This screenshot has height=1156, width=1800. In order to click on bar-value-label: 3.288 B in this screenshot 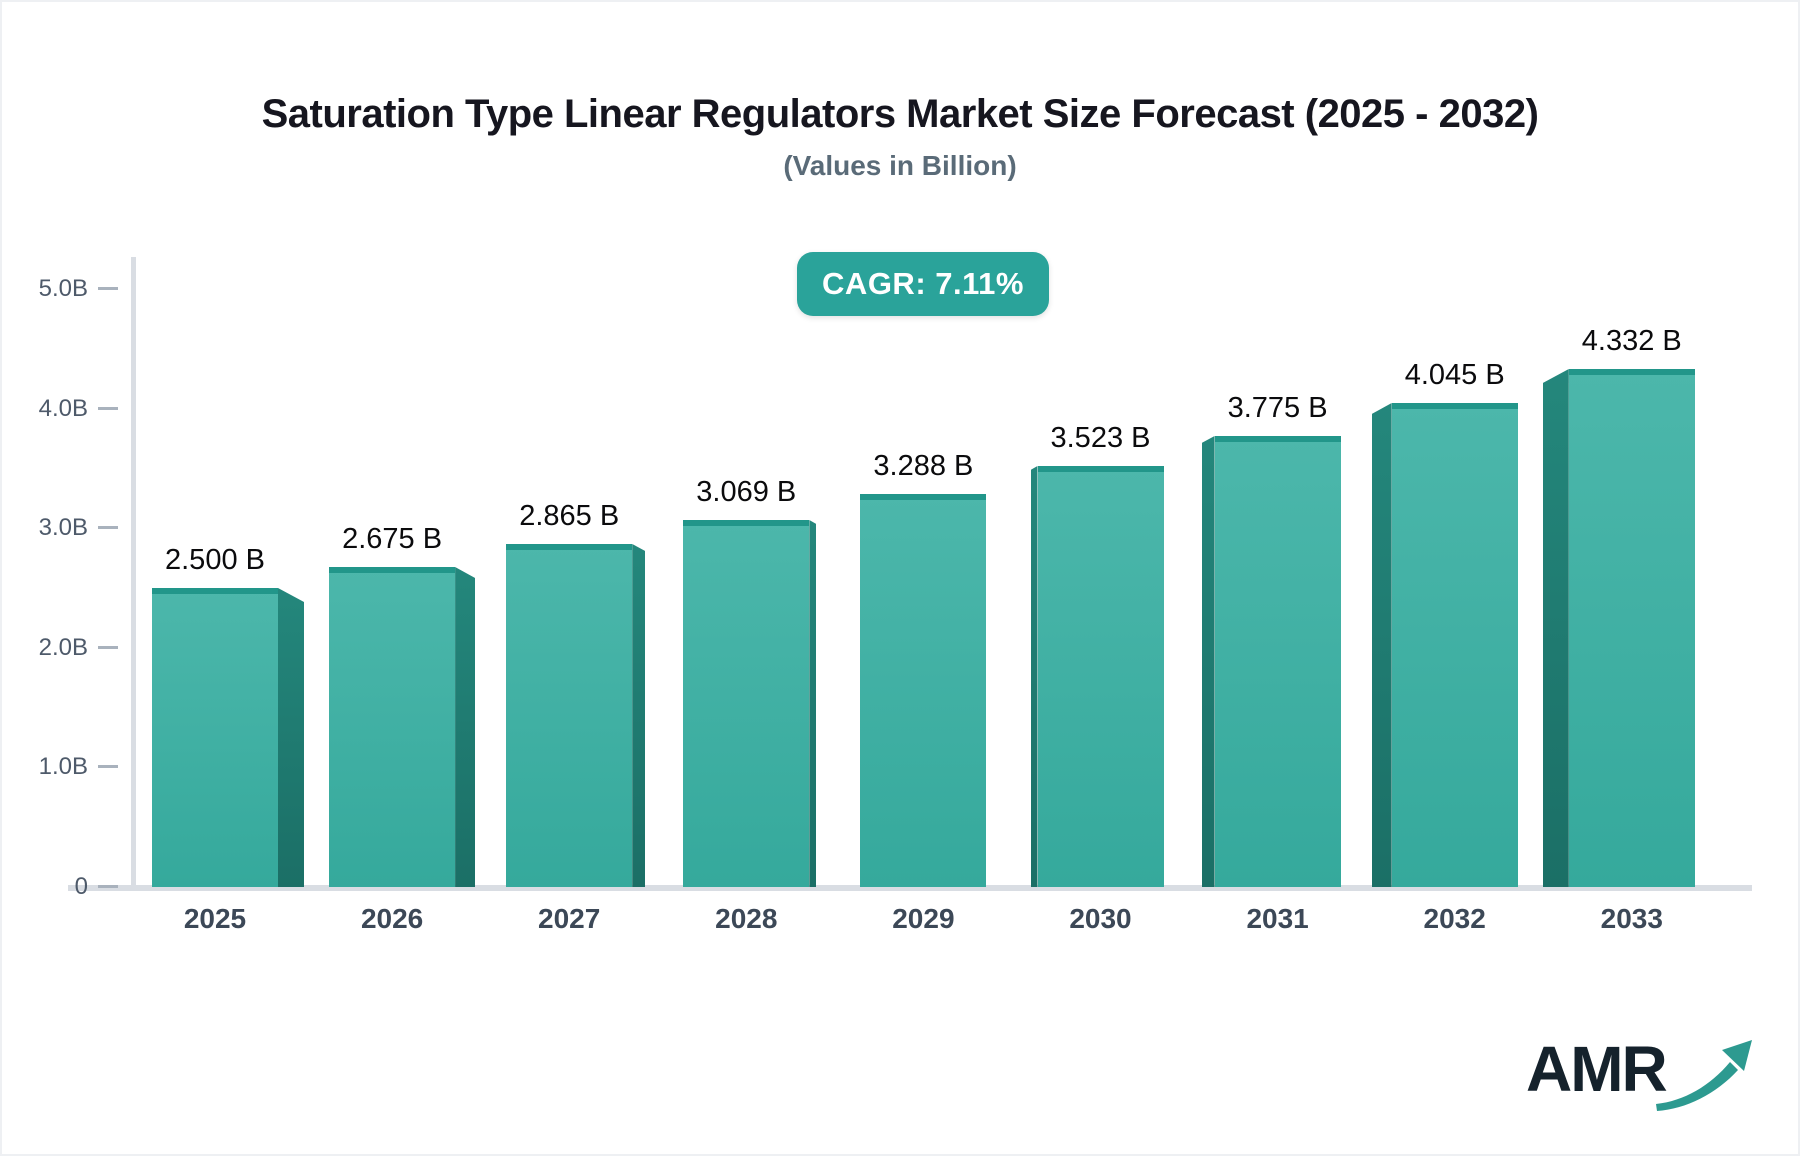, I will do `click(923, 466)`.